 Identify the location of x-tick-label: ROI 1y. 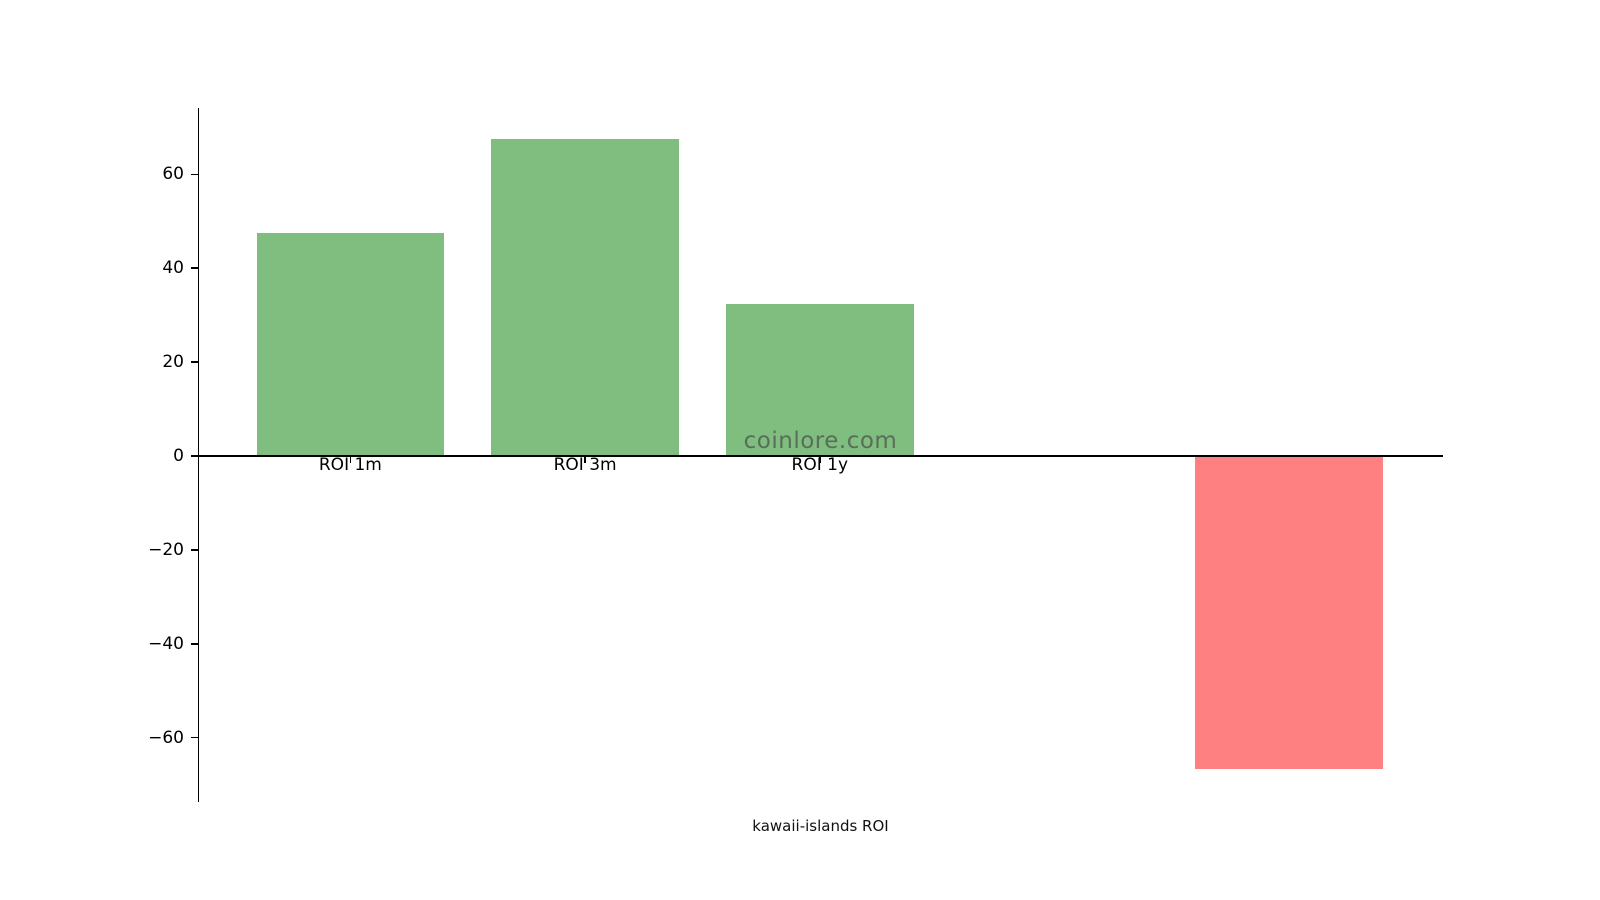
(820, 465).